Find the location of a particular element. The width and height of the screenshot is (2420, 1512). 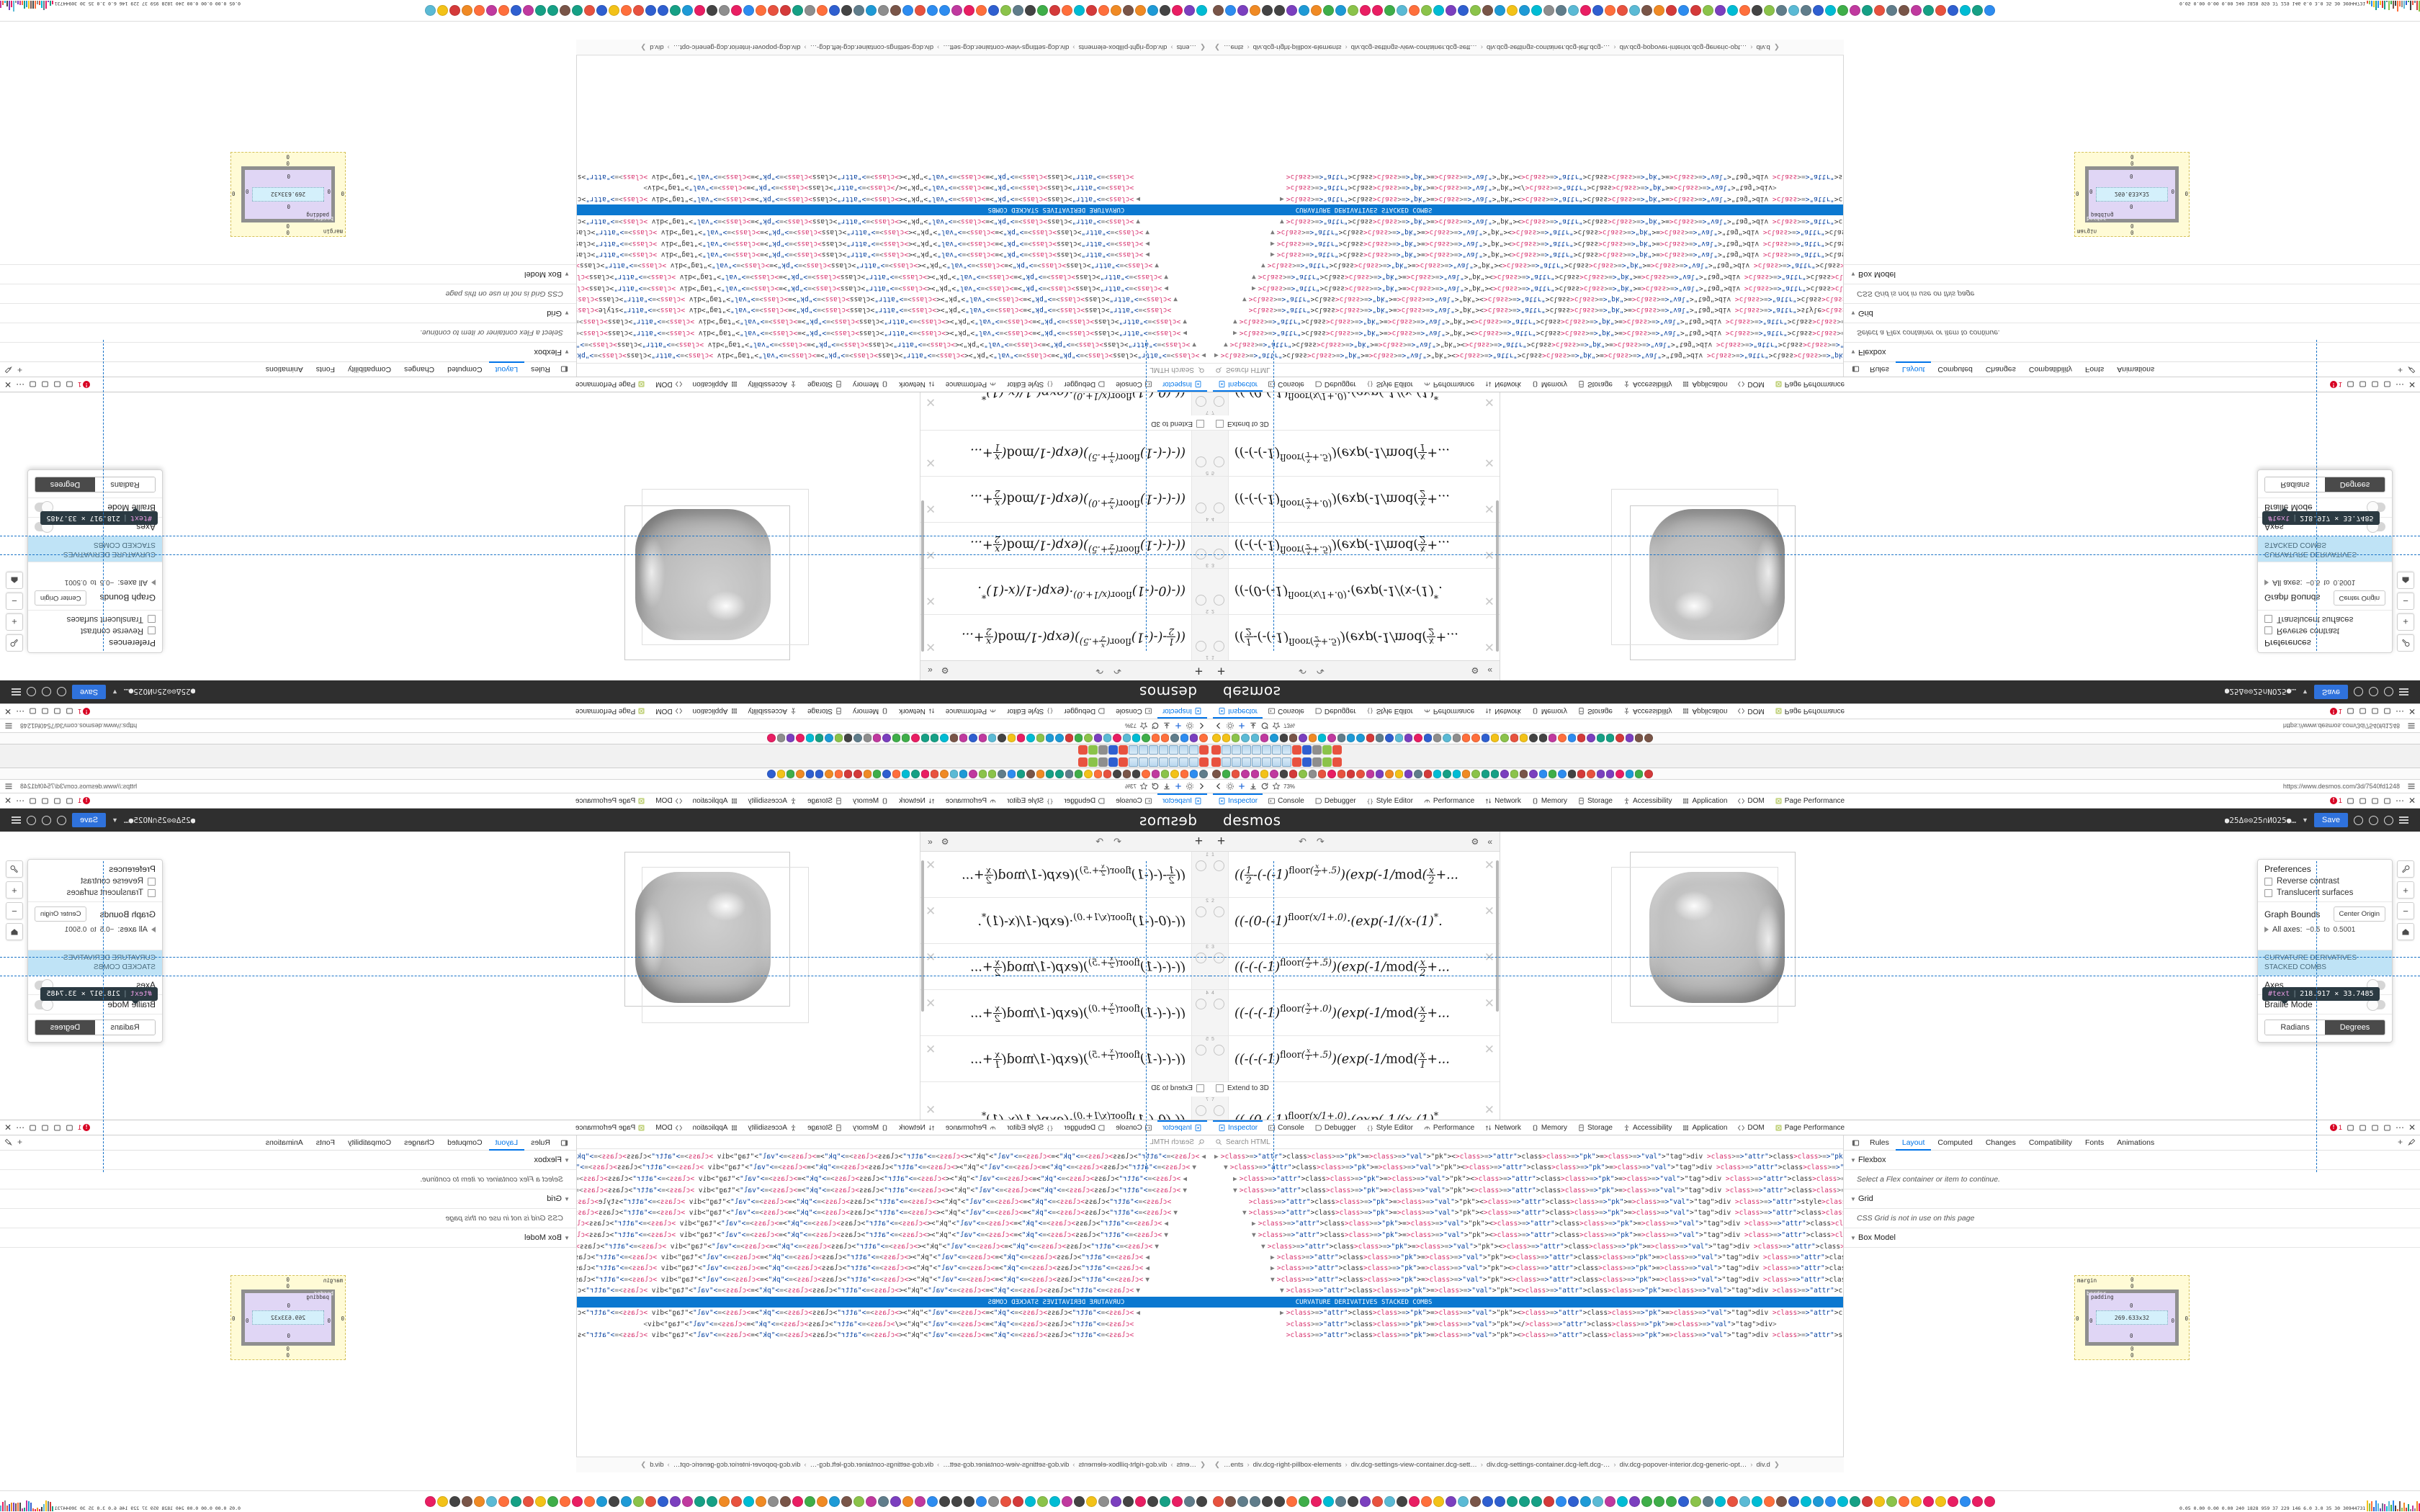

devtools-tab-performance: Performance is located at coordinates (1448, 801).